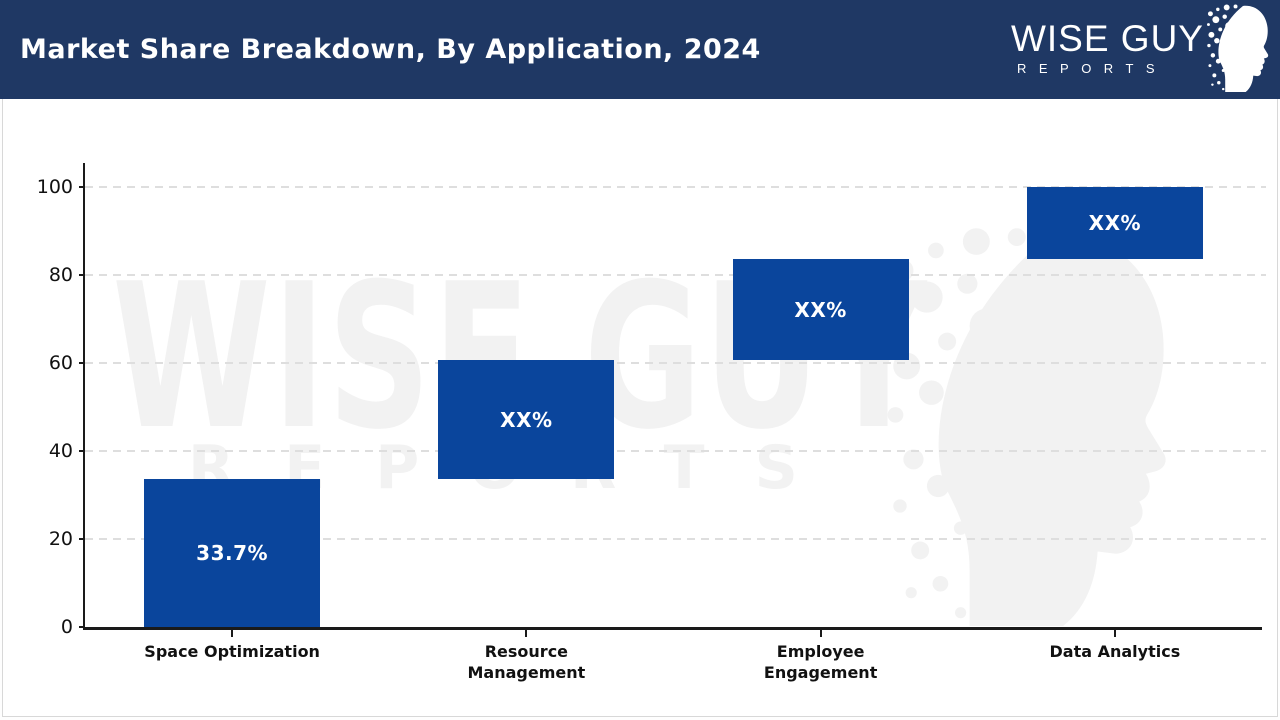 The height and width of the screenshot is (720, 1280). I want to click on category-label-employee-engagement: Employee Engagement, so click(820, 662).